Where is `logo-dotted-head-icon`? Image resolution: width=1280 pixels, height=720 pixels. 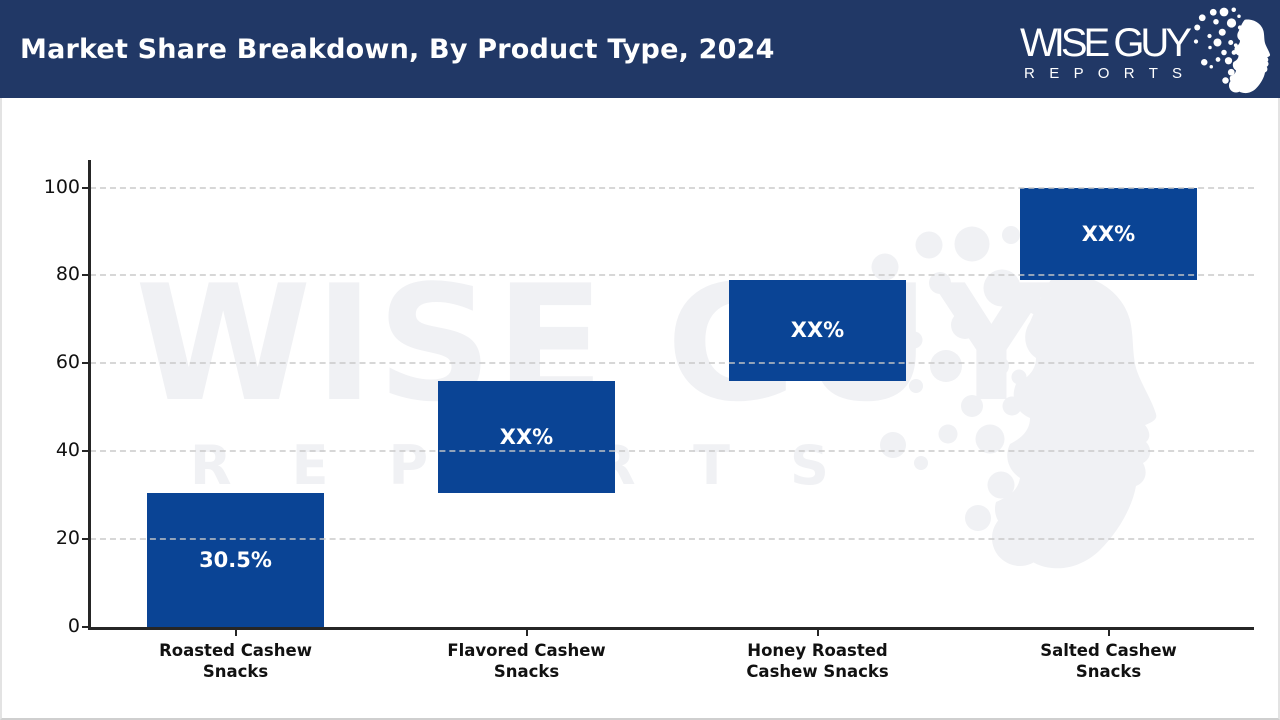
logo-dotted-head-icon is located at coordinates (1232, 50).